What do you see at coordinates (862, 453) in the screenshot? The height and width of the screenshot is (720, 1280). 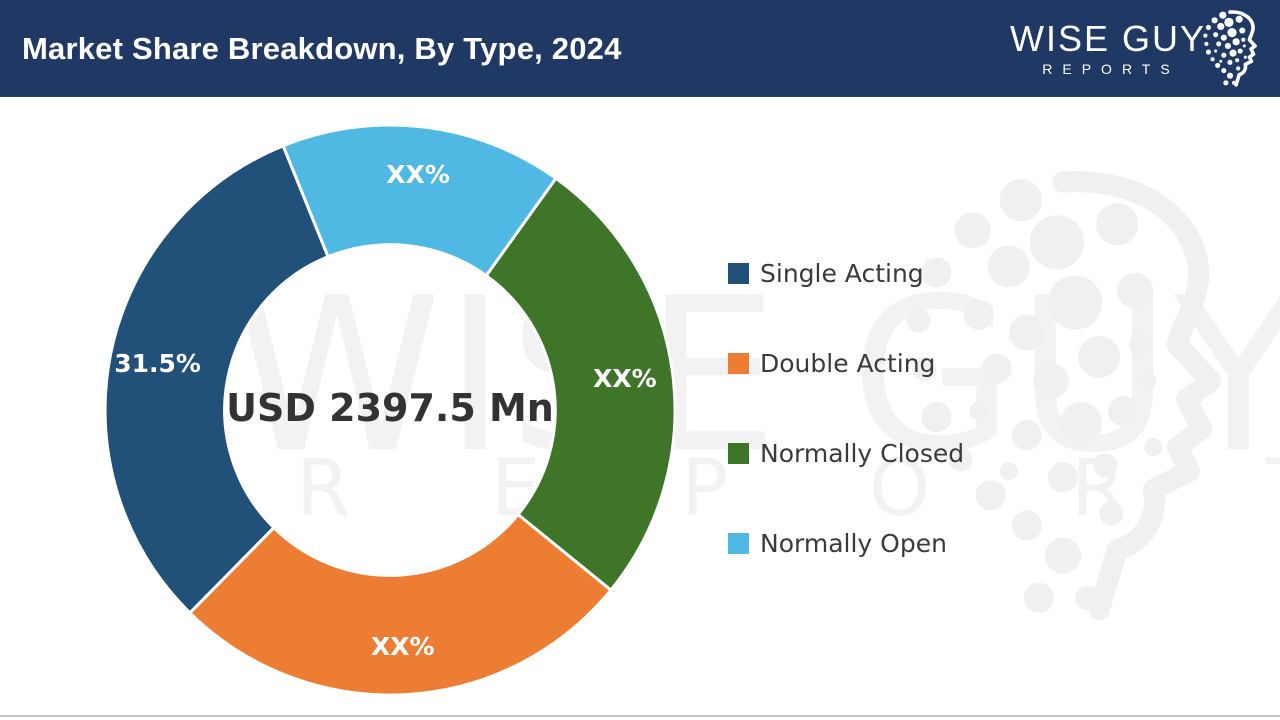 I see `legend-label: Normally Closed` at bounding box center [862, 453].